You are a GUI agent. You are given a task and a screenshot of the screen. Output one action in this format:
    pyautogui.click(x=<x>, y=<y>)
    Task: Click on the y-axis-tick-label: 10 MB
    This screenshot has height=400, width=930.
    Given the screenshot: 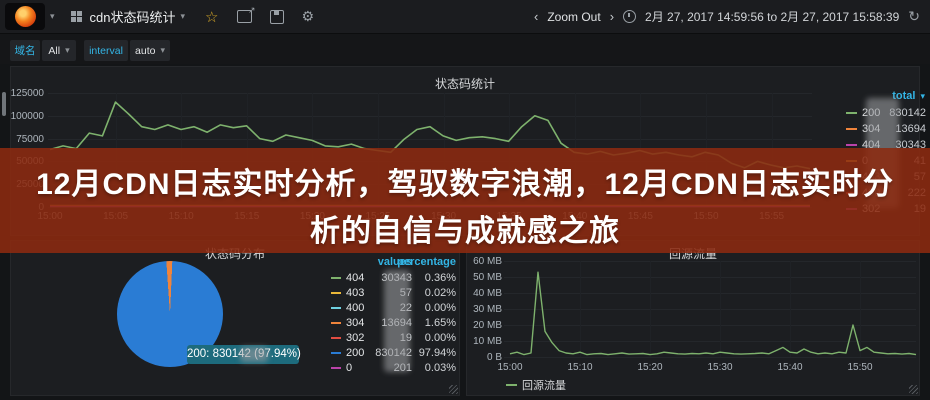 What is the action you would take?
    pyautogui.click(x=487, y=341)
    